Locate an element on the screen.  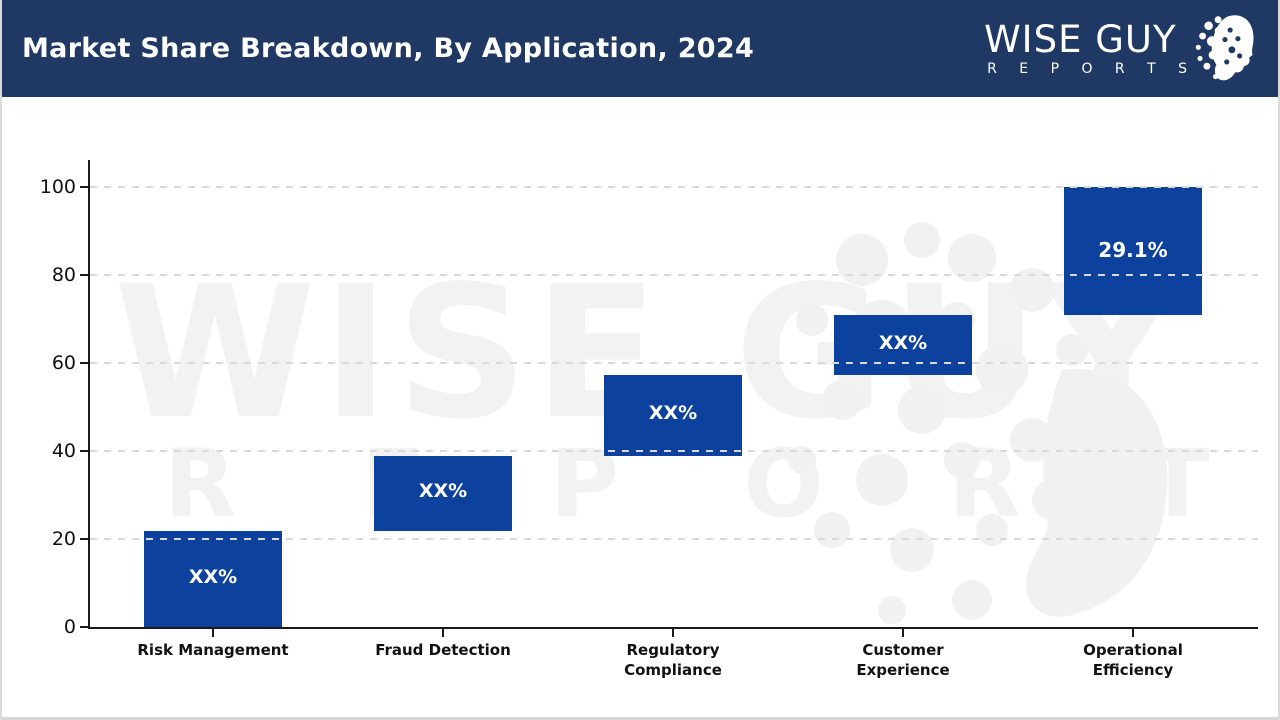
y-tick-label-60: 60 is located at coordinates (63, 363).